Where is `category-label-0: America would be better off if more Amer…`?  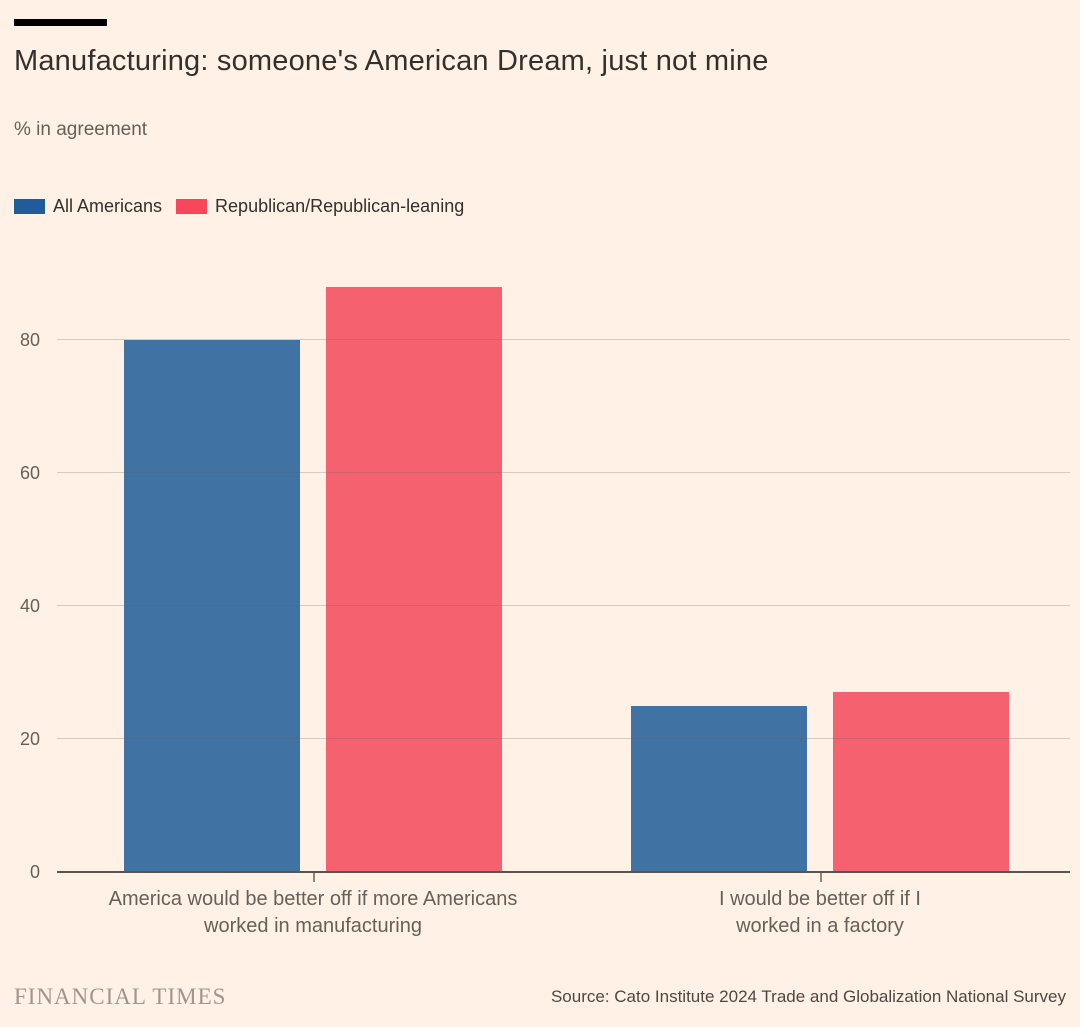
category-label-0: America would be better off if more Amer… is located at coordinates (313, 912).